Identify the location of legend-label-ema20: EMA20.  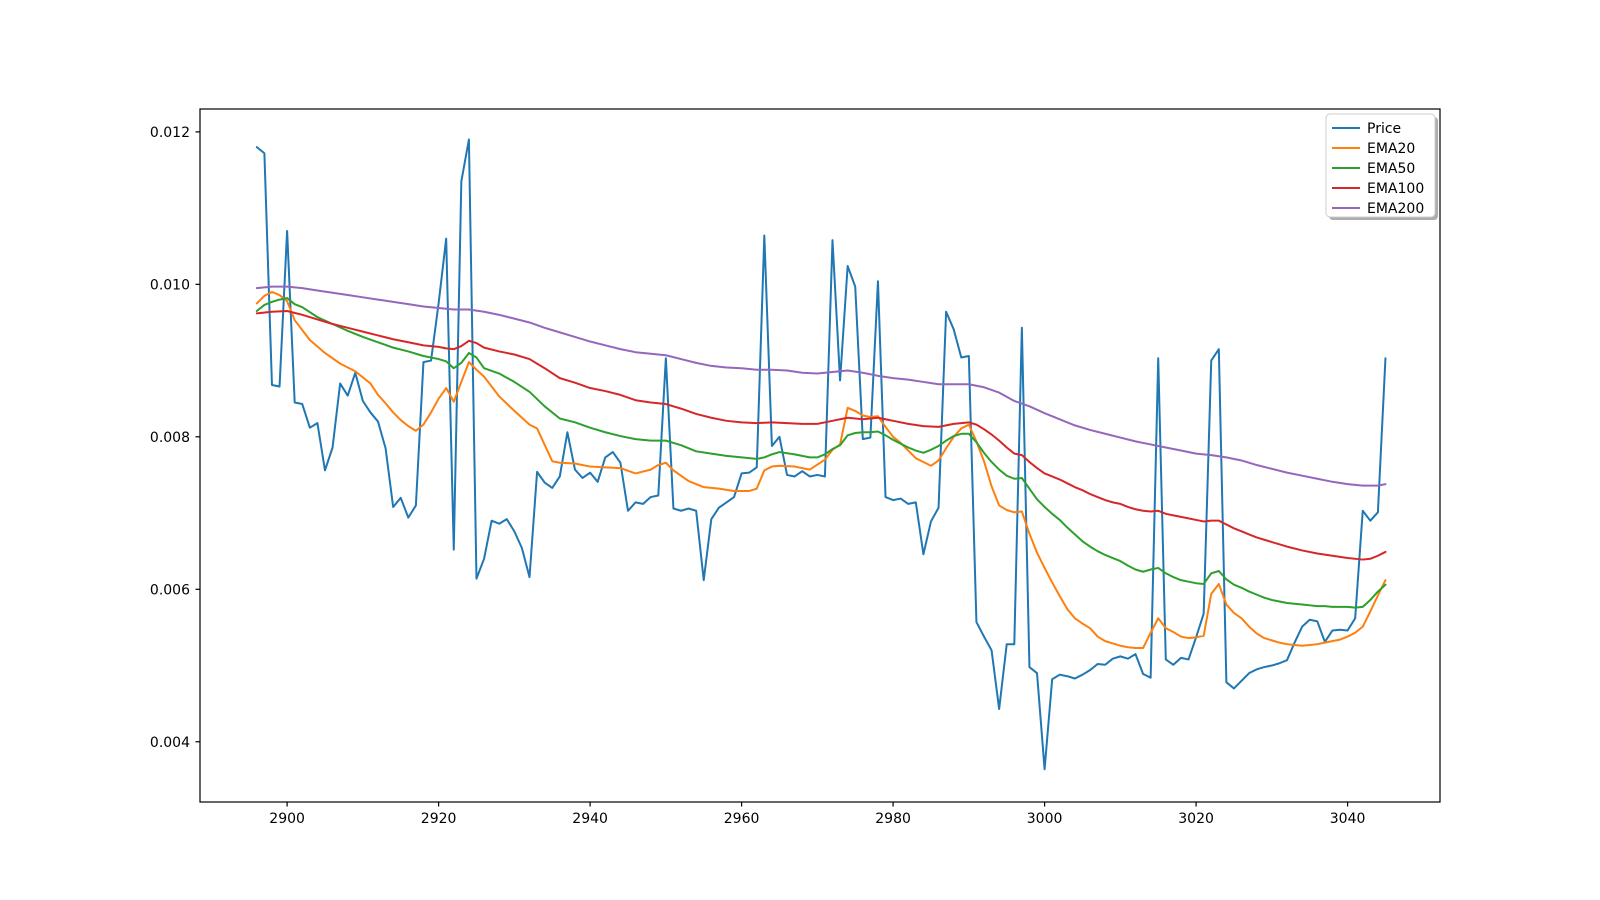
(1391, 149).